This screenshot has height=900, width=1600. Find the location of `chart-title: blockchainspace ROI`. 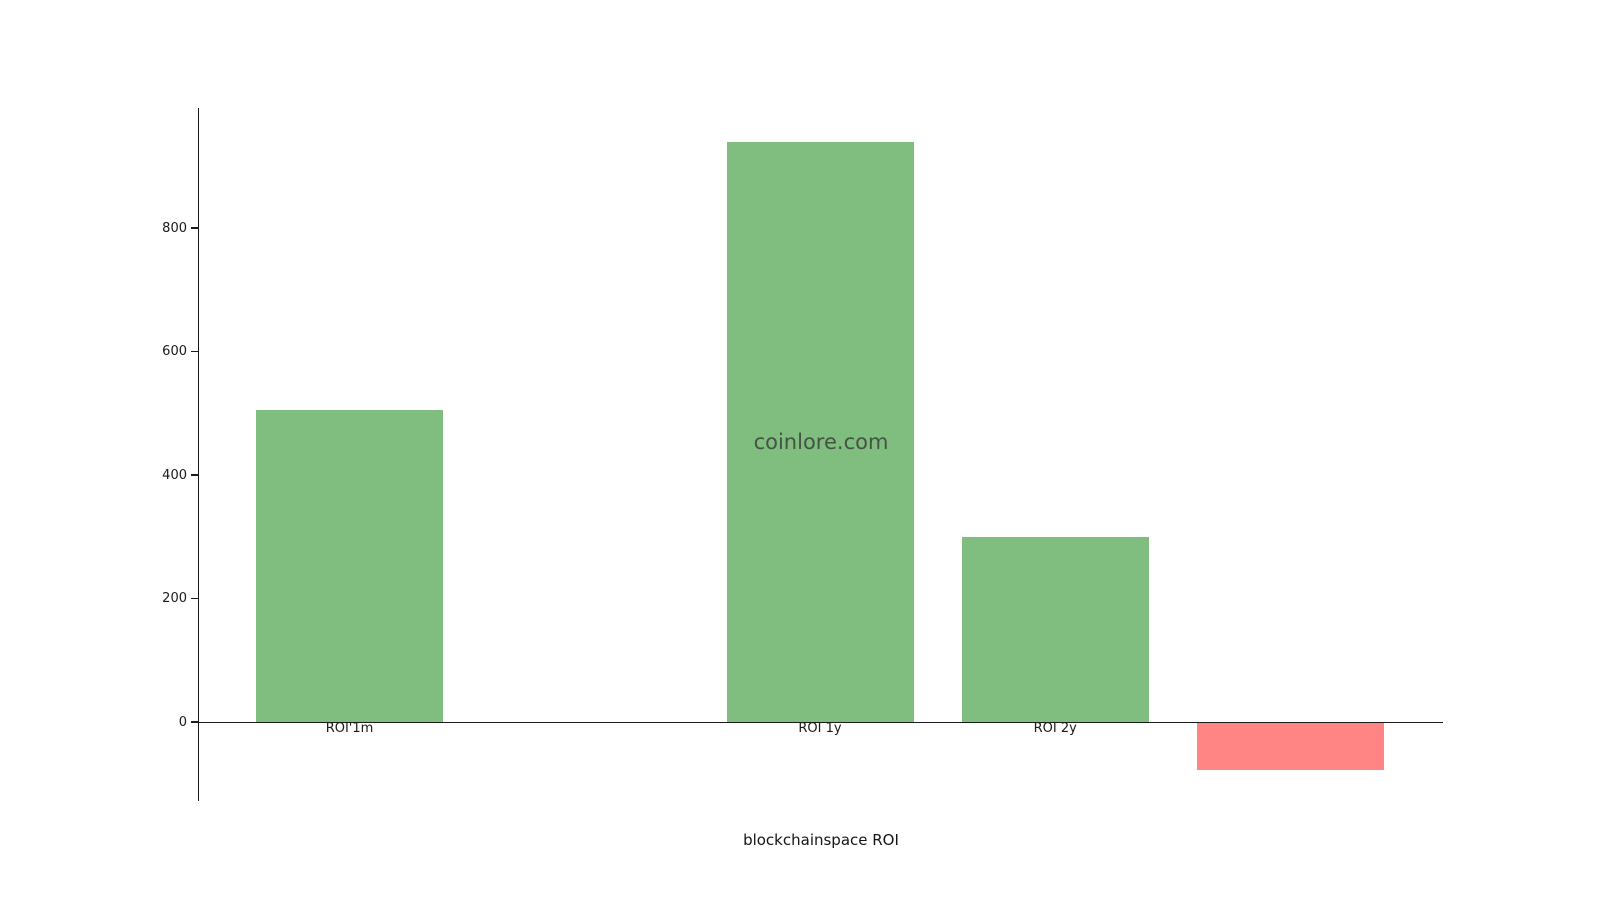

chart-title: blockchainspace ROI is located at coordinates (821, 840).